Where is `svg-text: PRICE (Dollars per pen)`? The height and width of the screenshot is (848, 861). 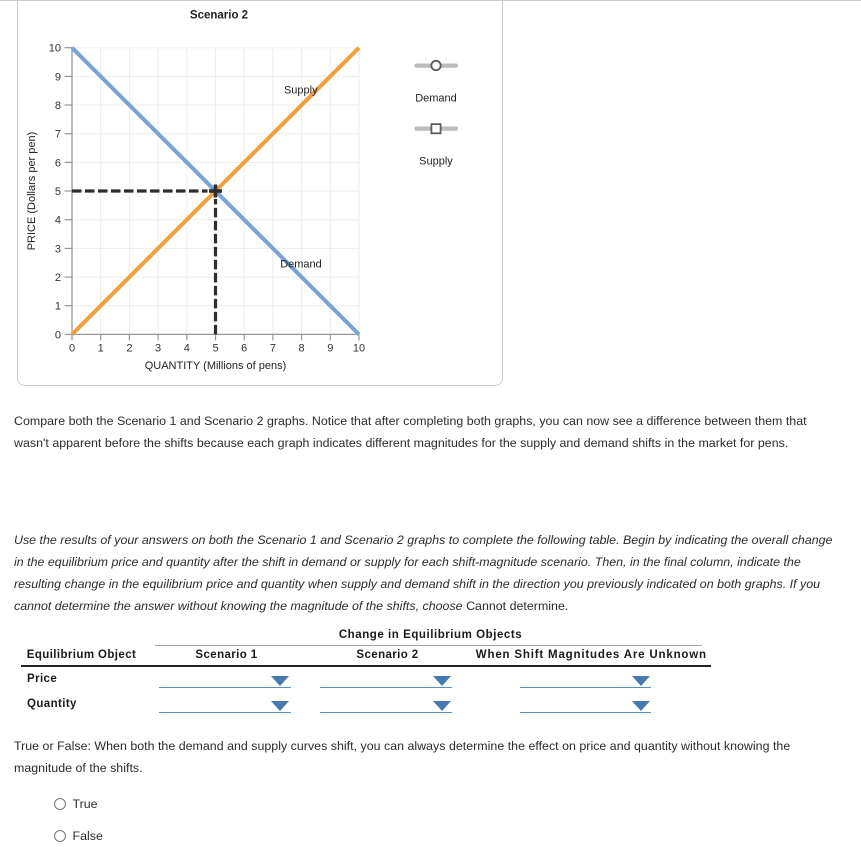
svg-text: PRICE (Dollars per pen) is located at coordinates (32, 191).